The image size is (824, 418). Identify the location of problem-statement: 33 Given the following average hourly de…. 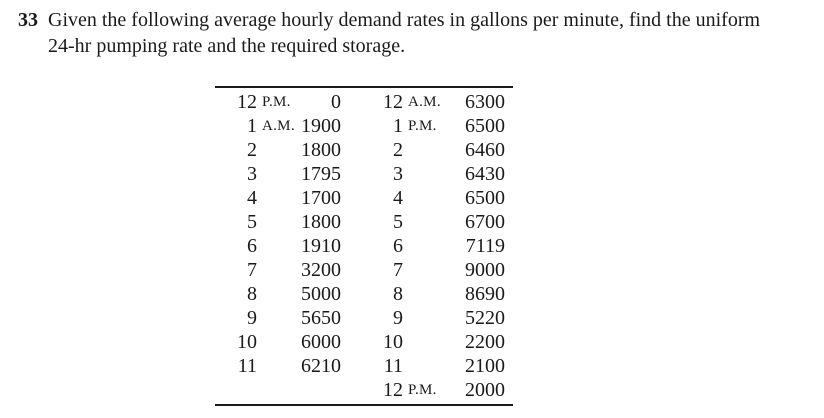
(403, 33).